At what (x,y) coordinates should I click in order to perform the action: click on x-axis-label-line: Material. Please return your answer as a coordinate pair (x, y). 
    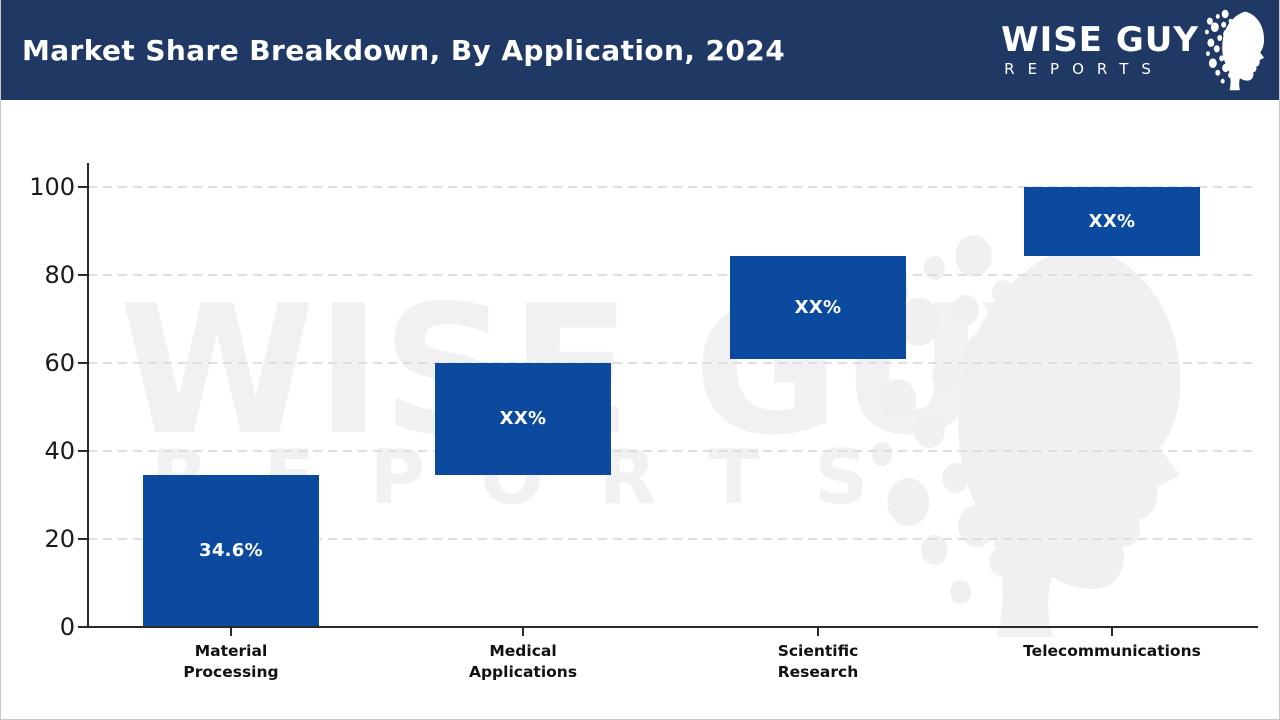
    Looking at the image, I should click on (231, 651).